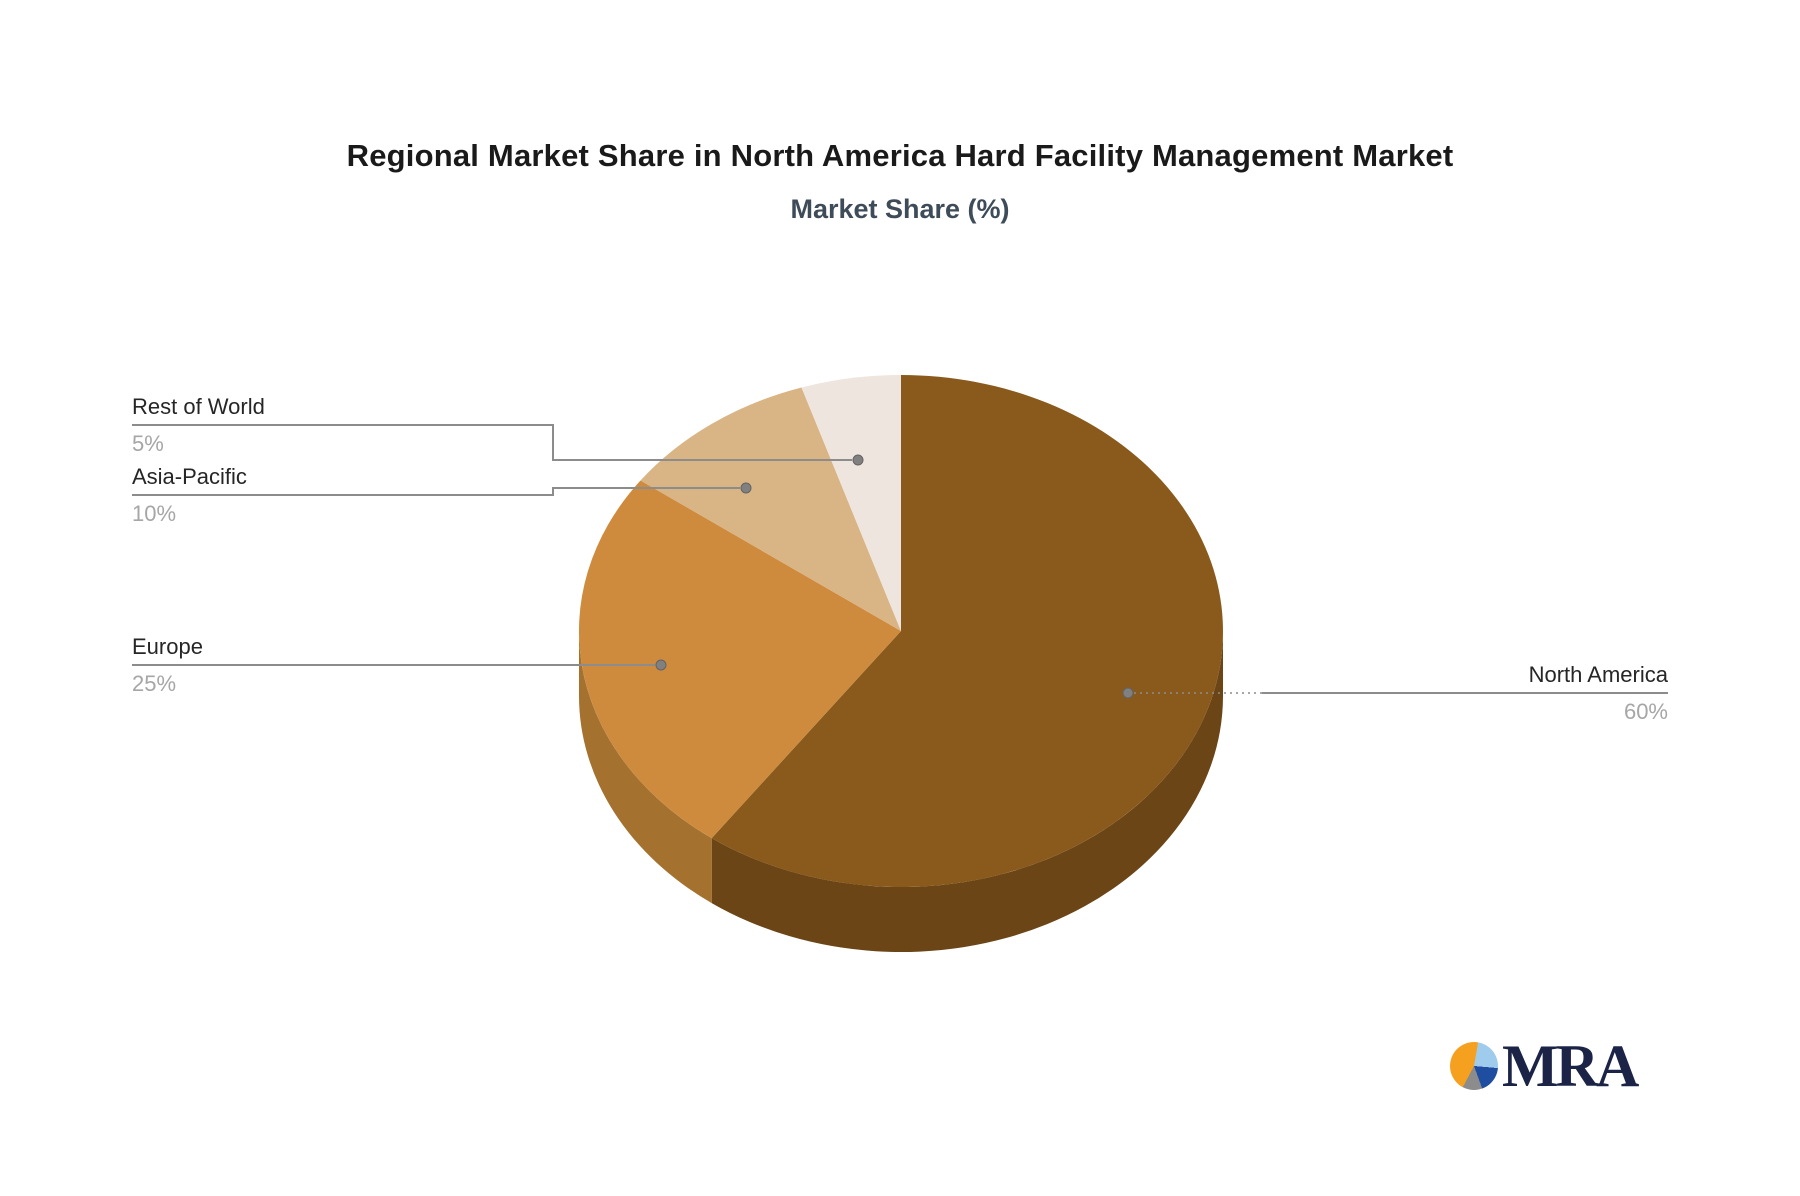 The height and width of the screenshot is (1196, 1800). Describe the element at coordinates (154, 683) in the screenshot. I see `slice-value-europe: 25%` at that location.